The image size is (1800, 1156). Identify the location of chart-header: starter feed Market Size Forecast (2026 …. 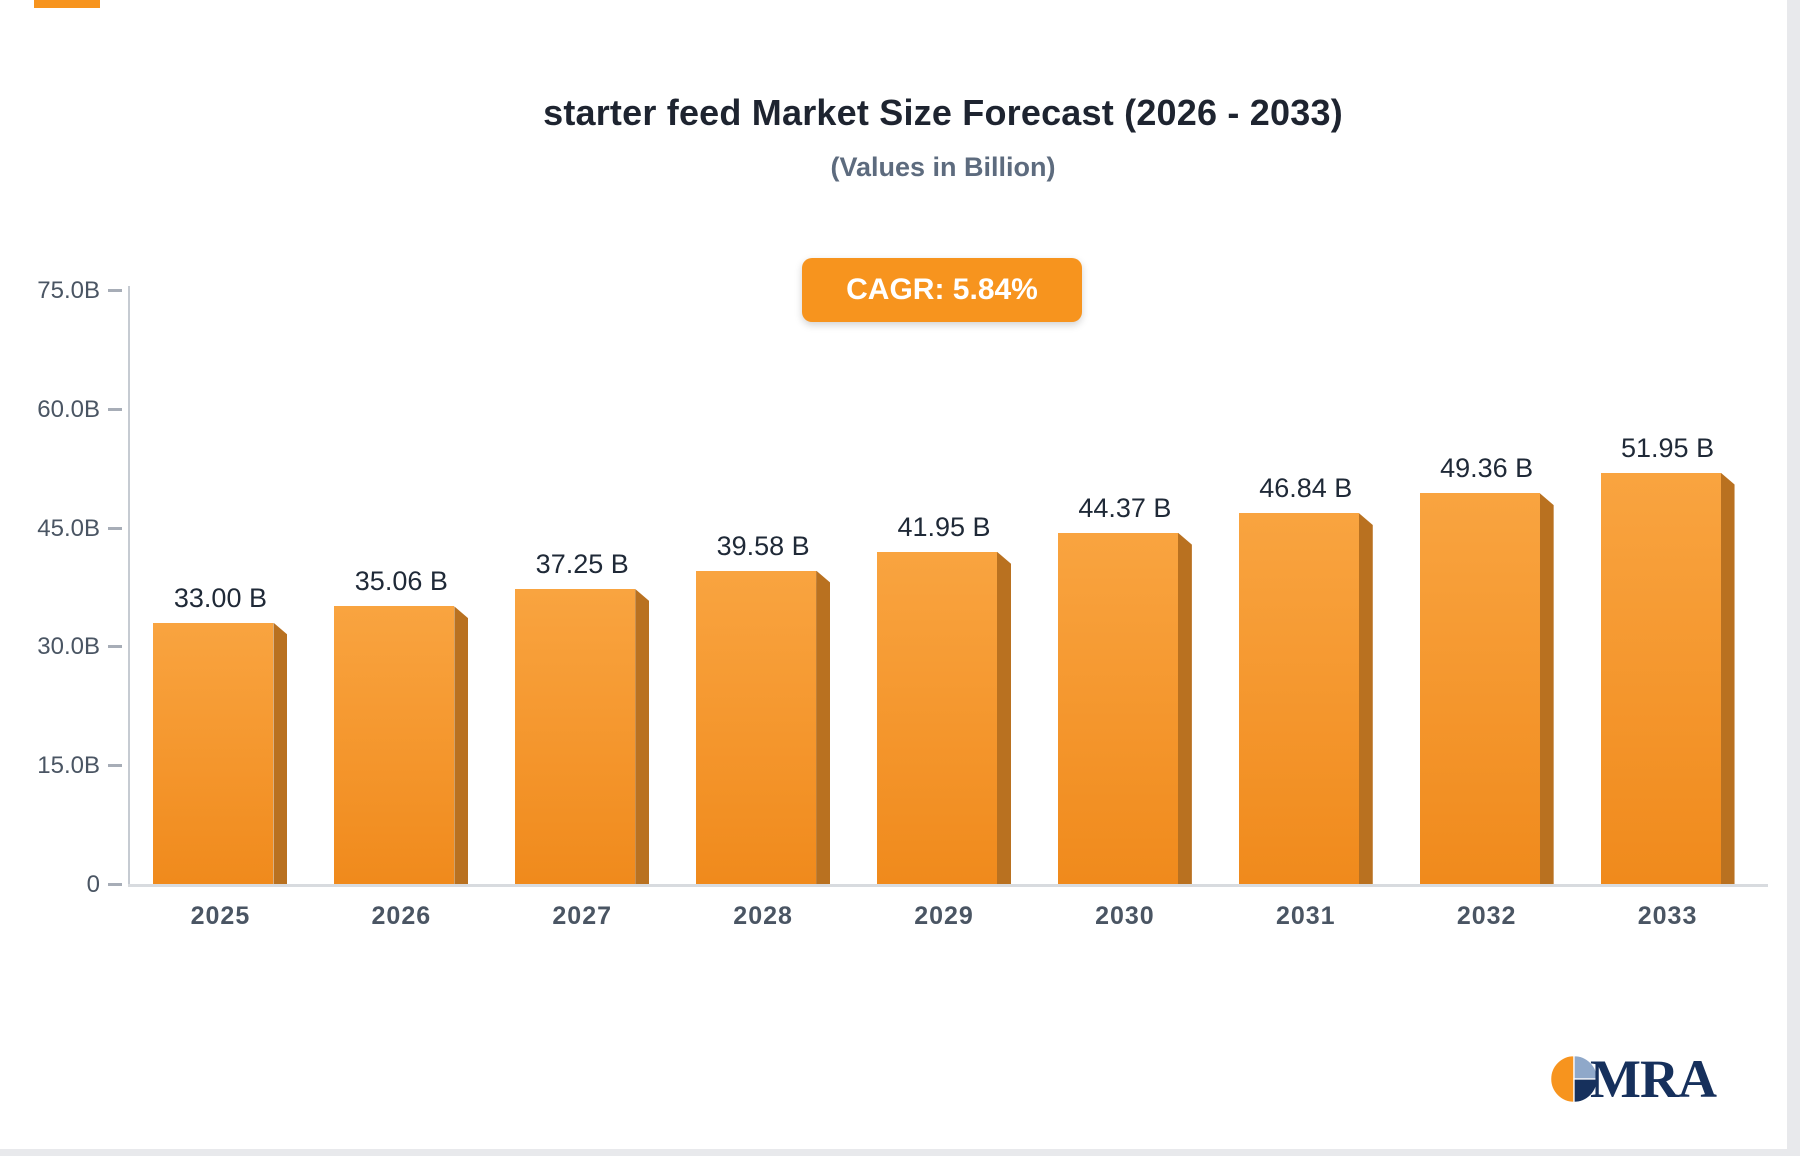
(921, 137).